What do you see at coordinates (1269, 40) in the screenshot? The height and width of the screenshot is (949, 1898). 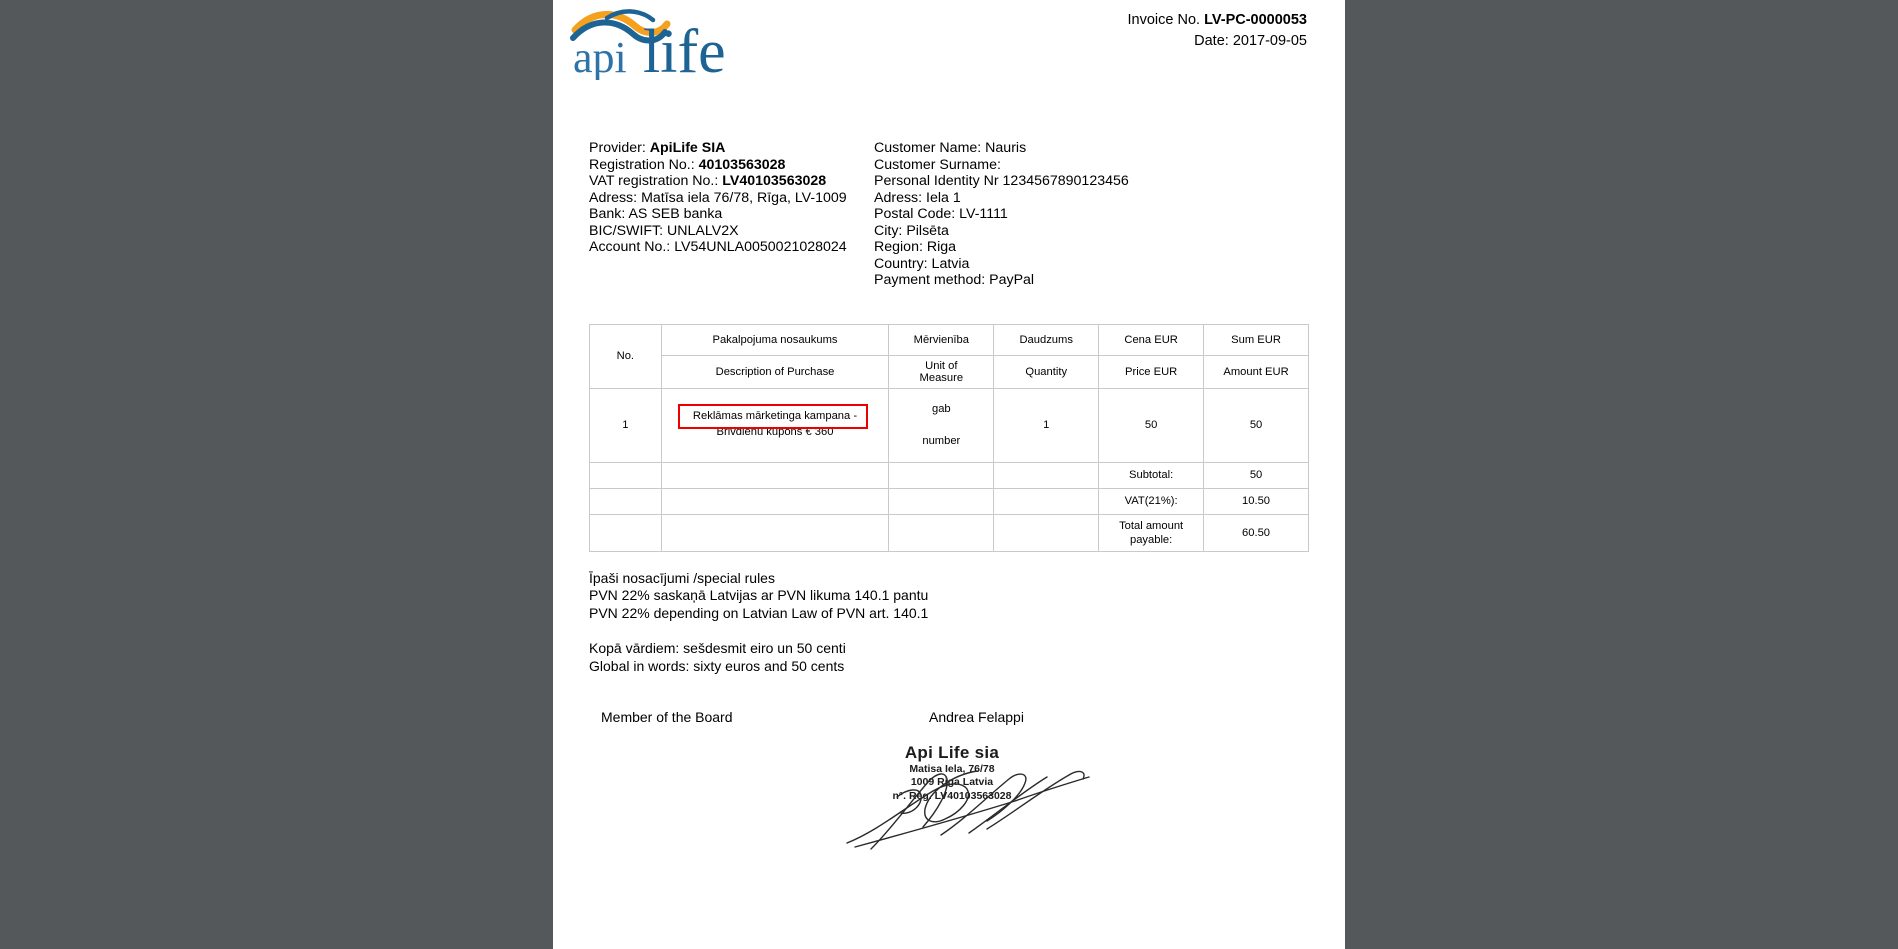 I see `invoice-date-value: 2017-09-05` at bounding box center [1269, 40].